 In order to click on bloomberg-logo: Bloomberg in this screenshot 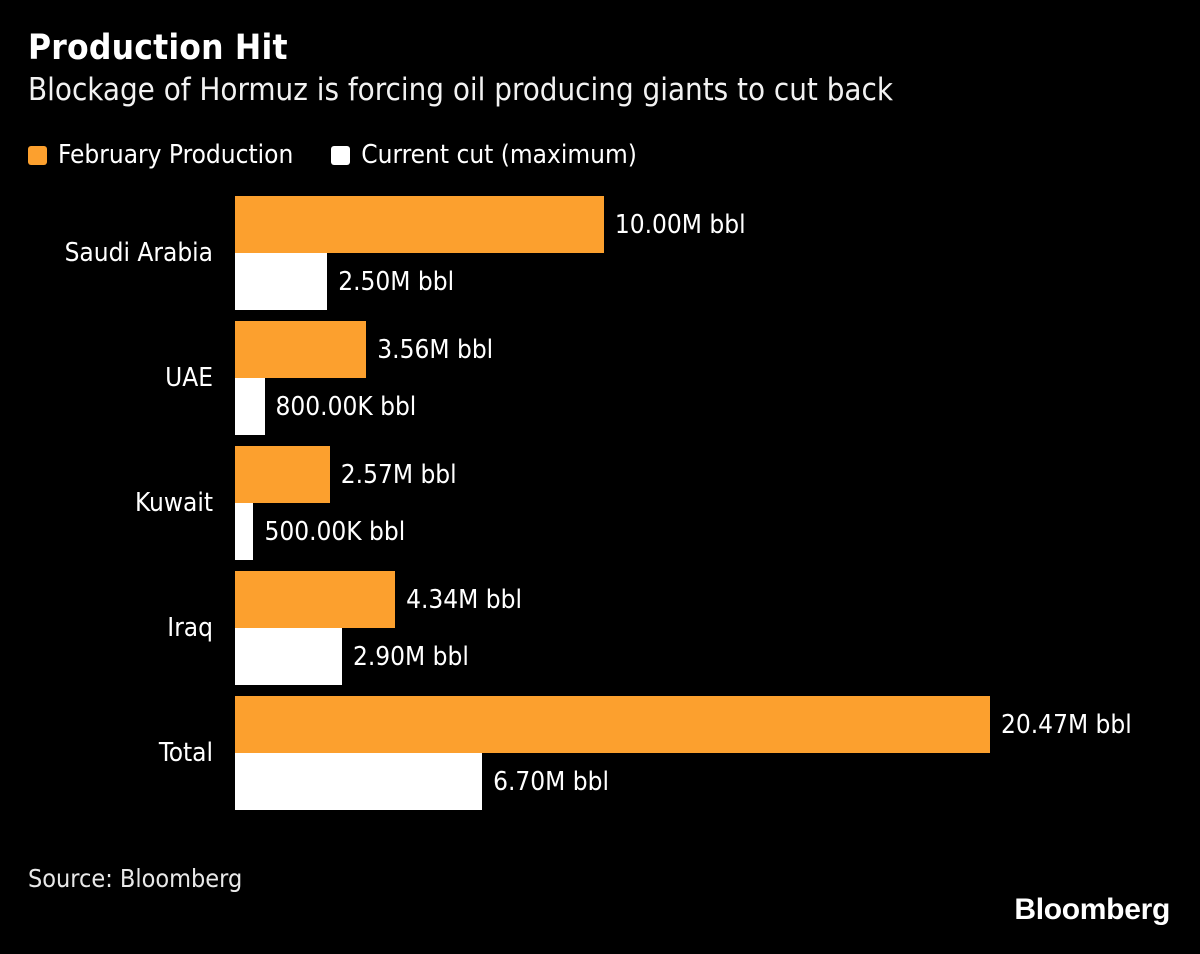, I will do `click(1092, 909)`.